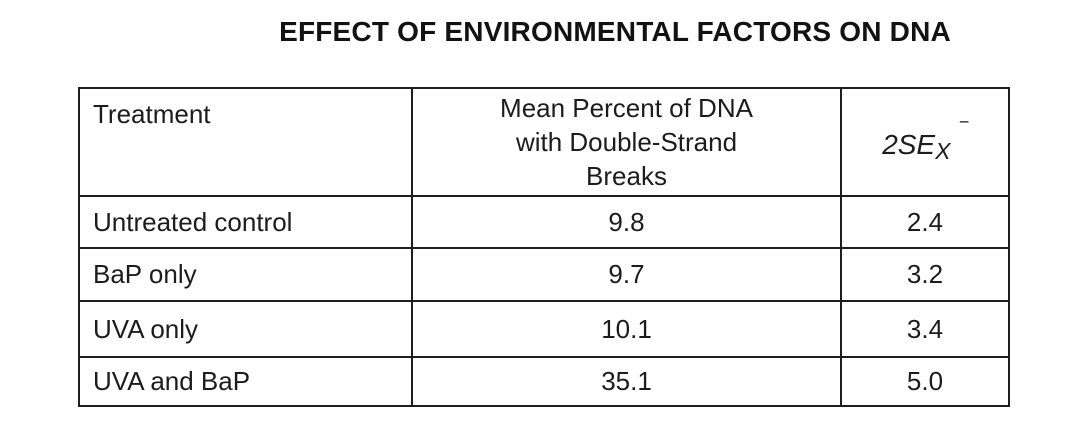 Image resolution: width=1081 pixels, height=421 pixels. What do you see at coordinates (245, 222) in the screenshot?
I see `treatment-cell: Untreated control` at bounding box center [245, 222].